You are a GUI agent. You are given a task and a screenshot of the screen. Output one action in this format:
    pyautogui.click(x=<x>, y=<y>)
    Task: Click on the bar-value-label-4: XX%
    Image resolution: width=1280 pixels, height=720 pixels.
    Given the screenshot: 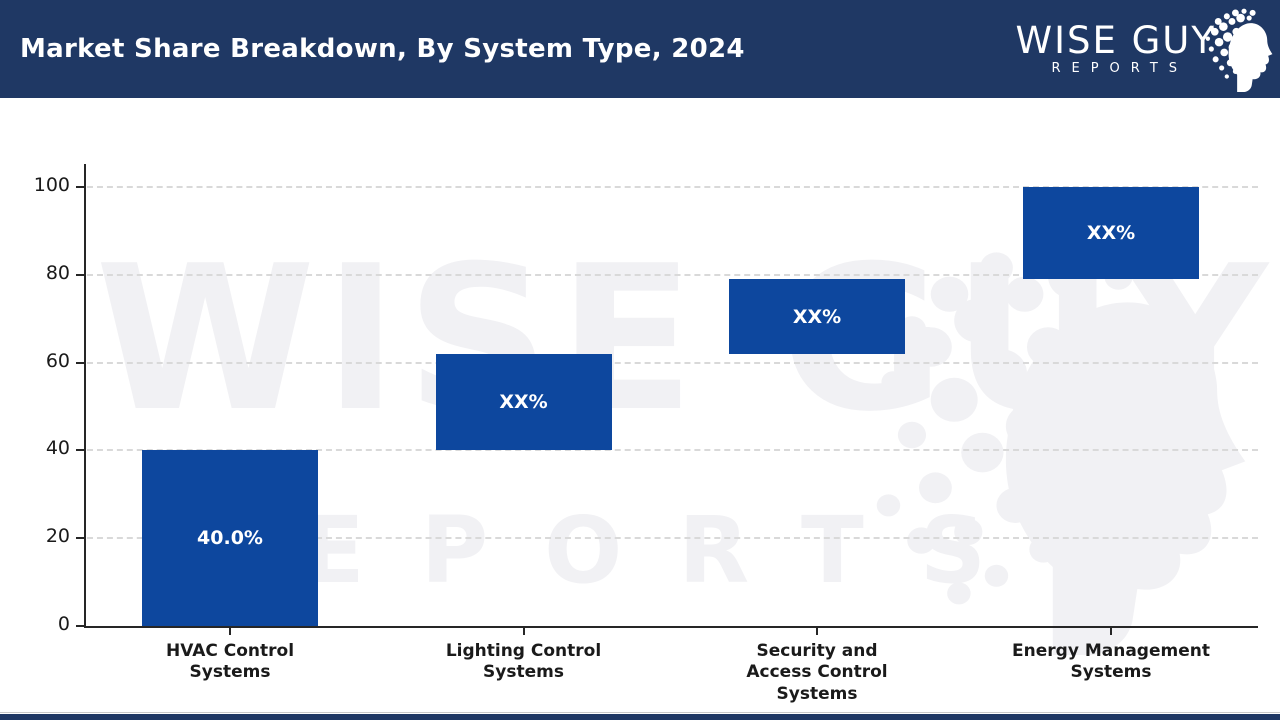 What is the action you would take?
    pyautogui.click(x=1111, y=233)
    